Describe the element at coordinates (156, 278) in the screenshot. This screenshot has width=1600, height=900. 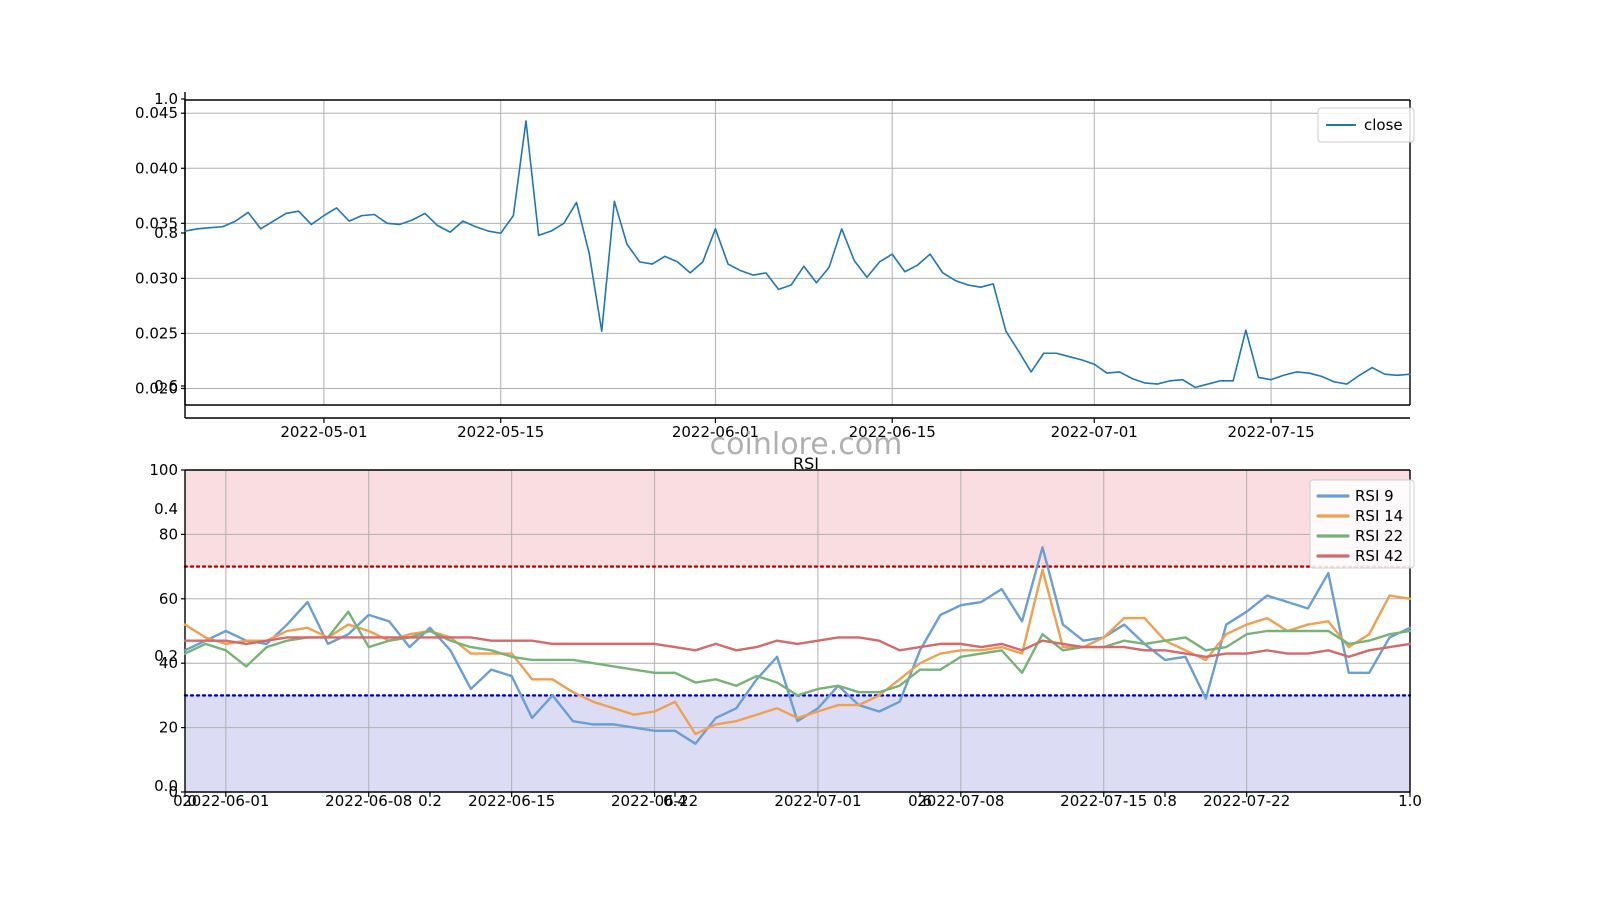
I see `price-y-tick-label: 0.030` at that location.